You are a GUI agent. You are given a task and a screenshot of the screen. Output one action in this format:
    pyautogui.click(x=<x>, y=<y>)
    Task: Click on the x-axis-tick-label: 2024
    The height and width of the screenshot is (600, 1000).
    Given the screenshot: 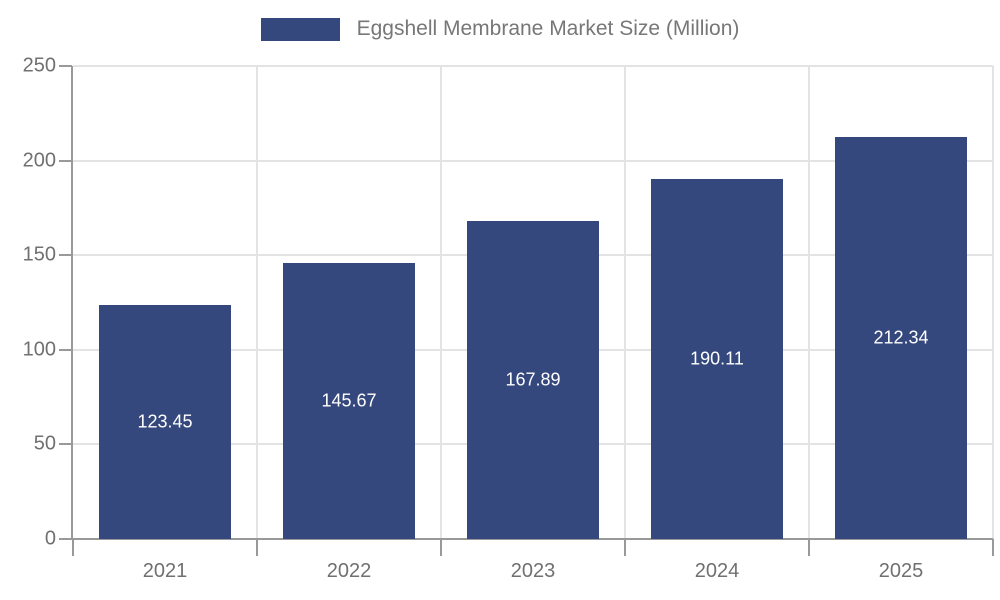 What is the action you would take?
    pyautogui.click(x=717, y=571)
    